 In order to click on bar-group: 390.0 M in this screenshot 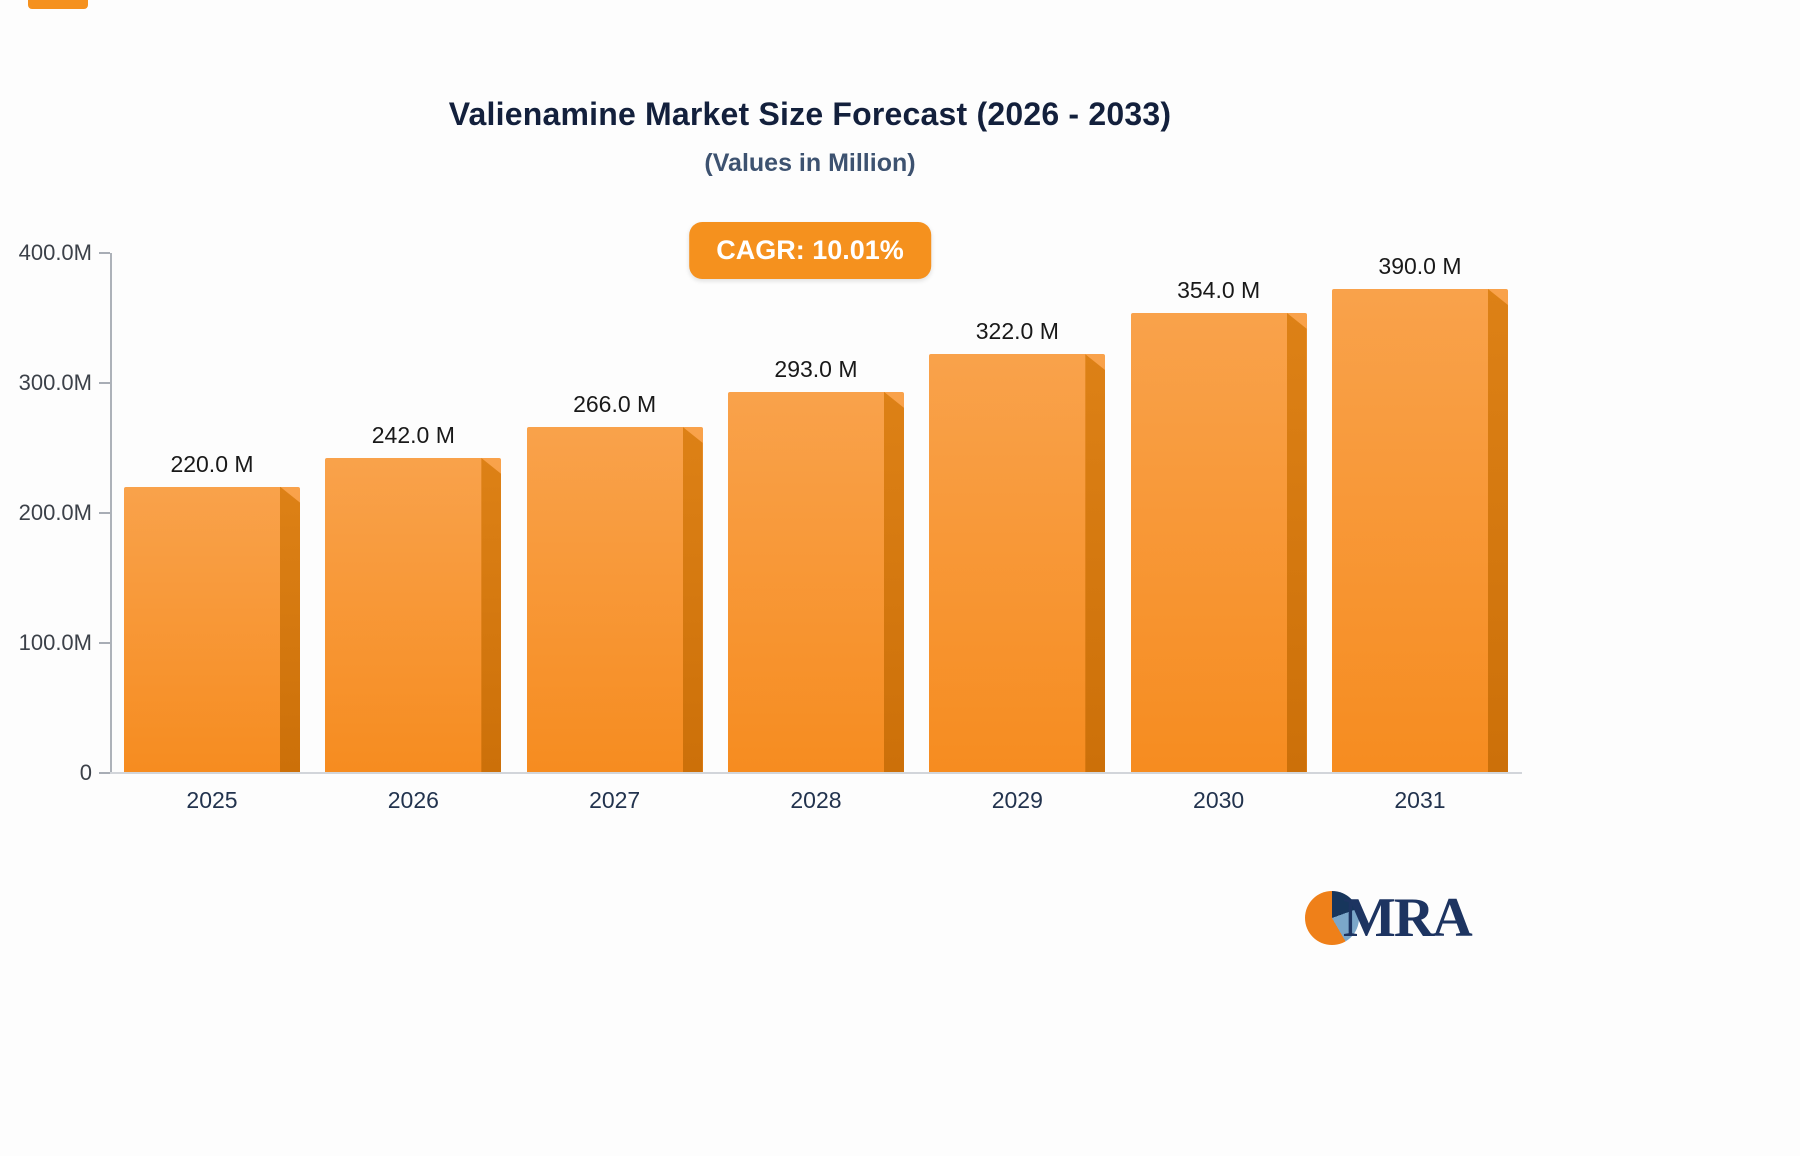, I will do `click(1419, 512)`.